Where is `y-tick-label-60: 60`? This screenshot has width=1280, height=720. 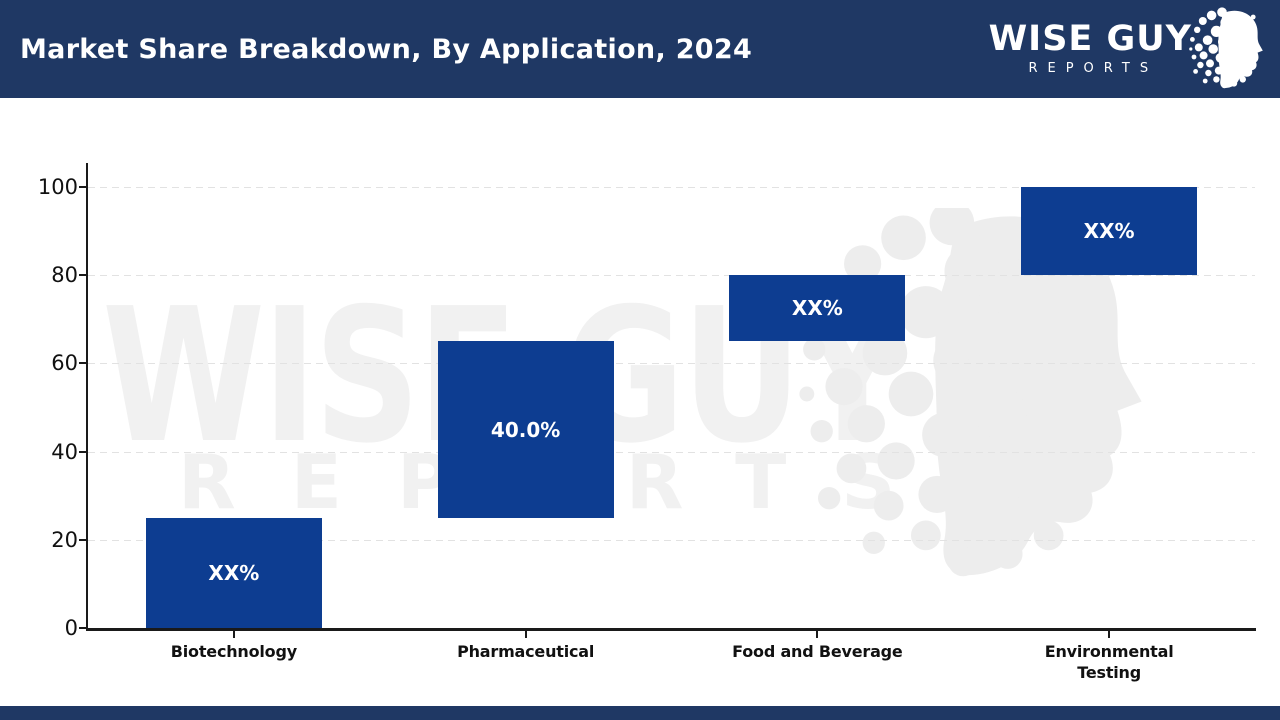
y-tick-label-60: 60 is located at coordinates (64, 363).